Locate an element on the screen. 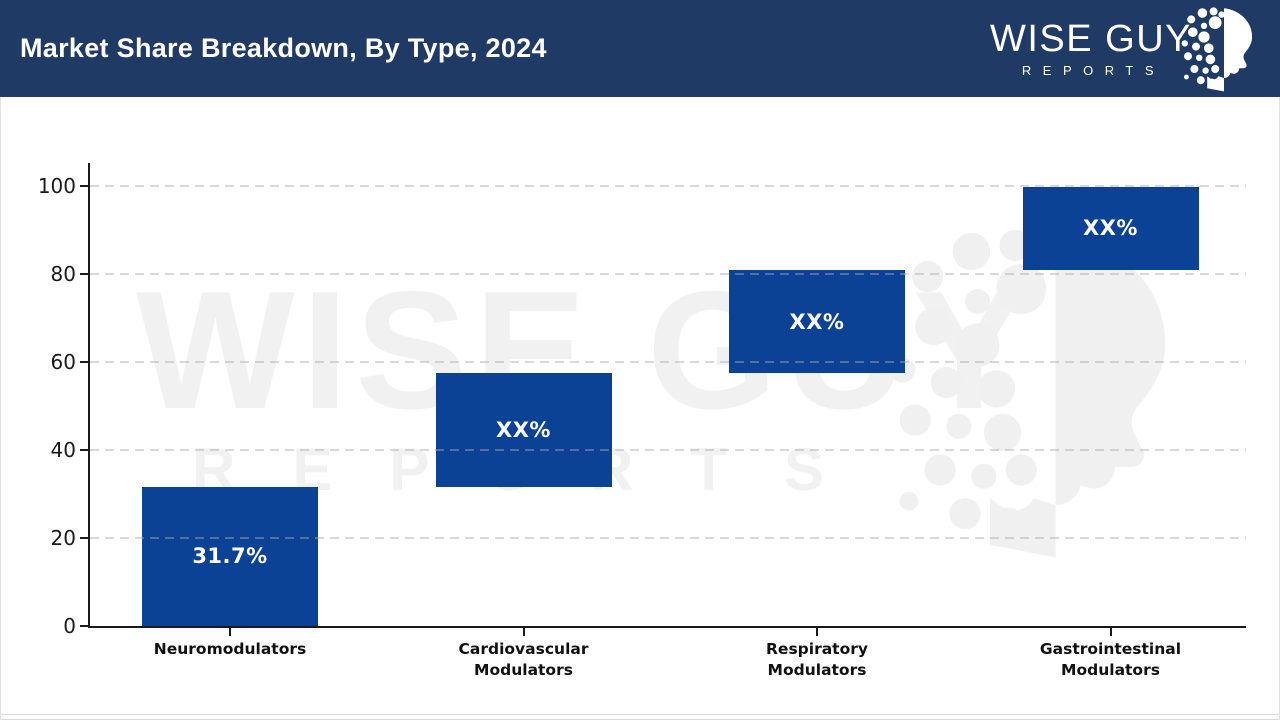 The width and height of the screenshot is (1280, 720). y-tick-label: 100 is located at coordinates (56, 186).